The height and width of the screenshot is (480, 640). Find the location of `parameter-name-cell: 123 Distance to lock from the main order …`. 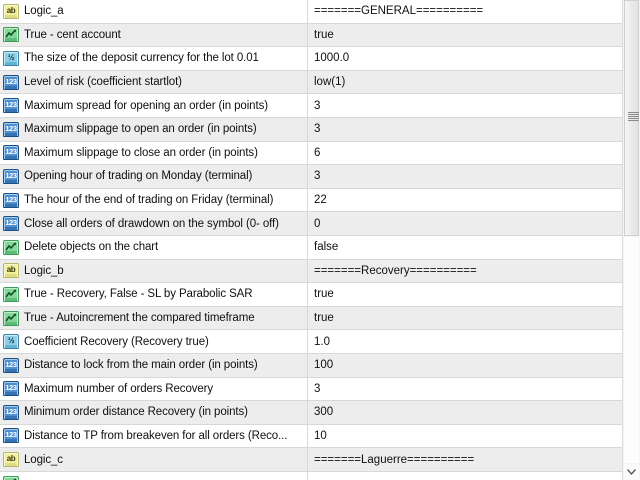

parameter-name-cell: 123 Distance to lock from the main order … is located at coordinates (154, 365).